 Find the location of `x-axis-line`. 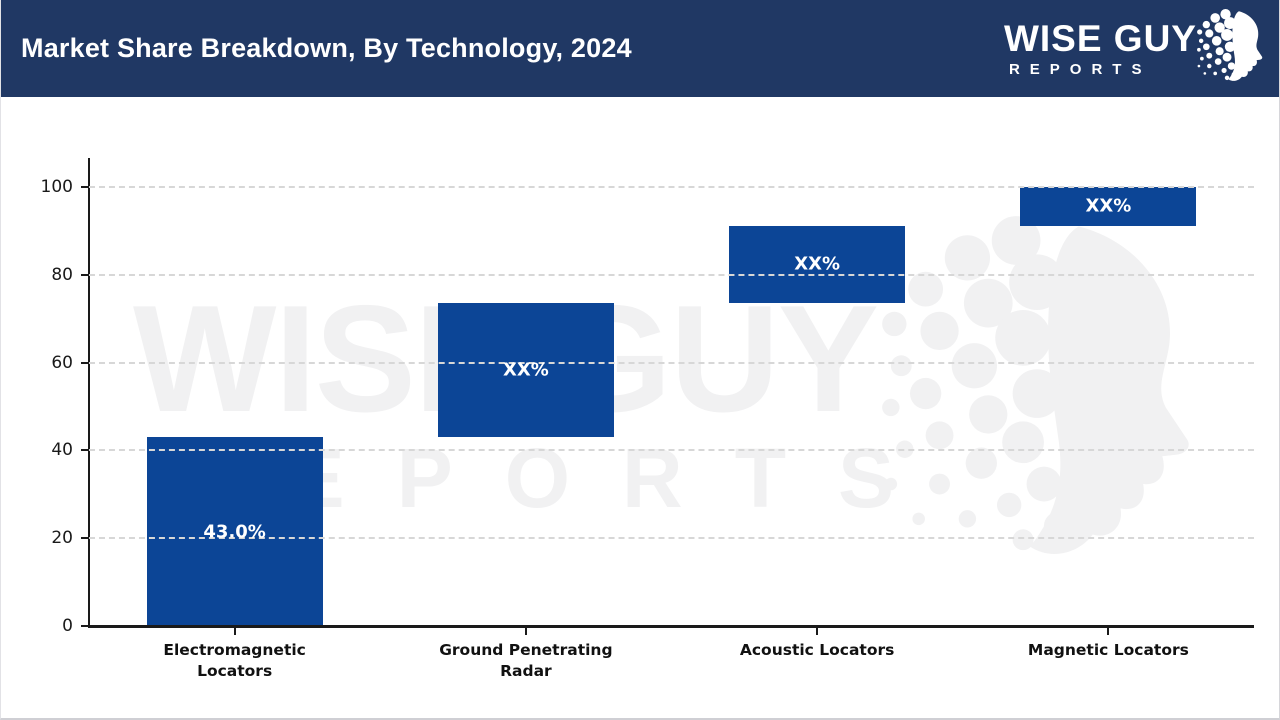

x-axis-line is located at coordinates (671, 626).